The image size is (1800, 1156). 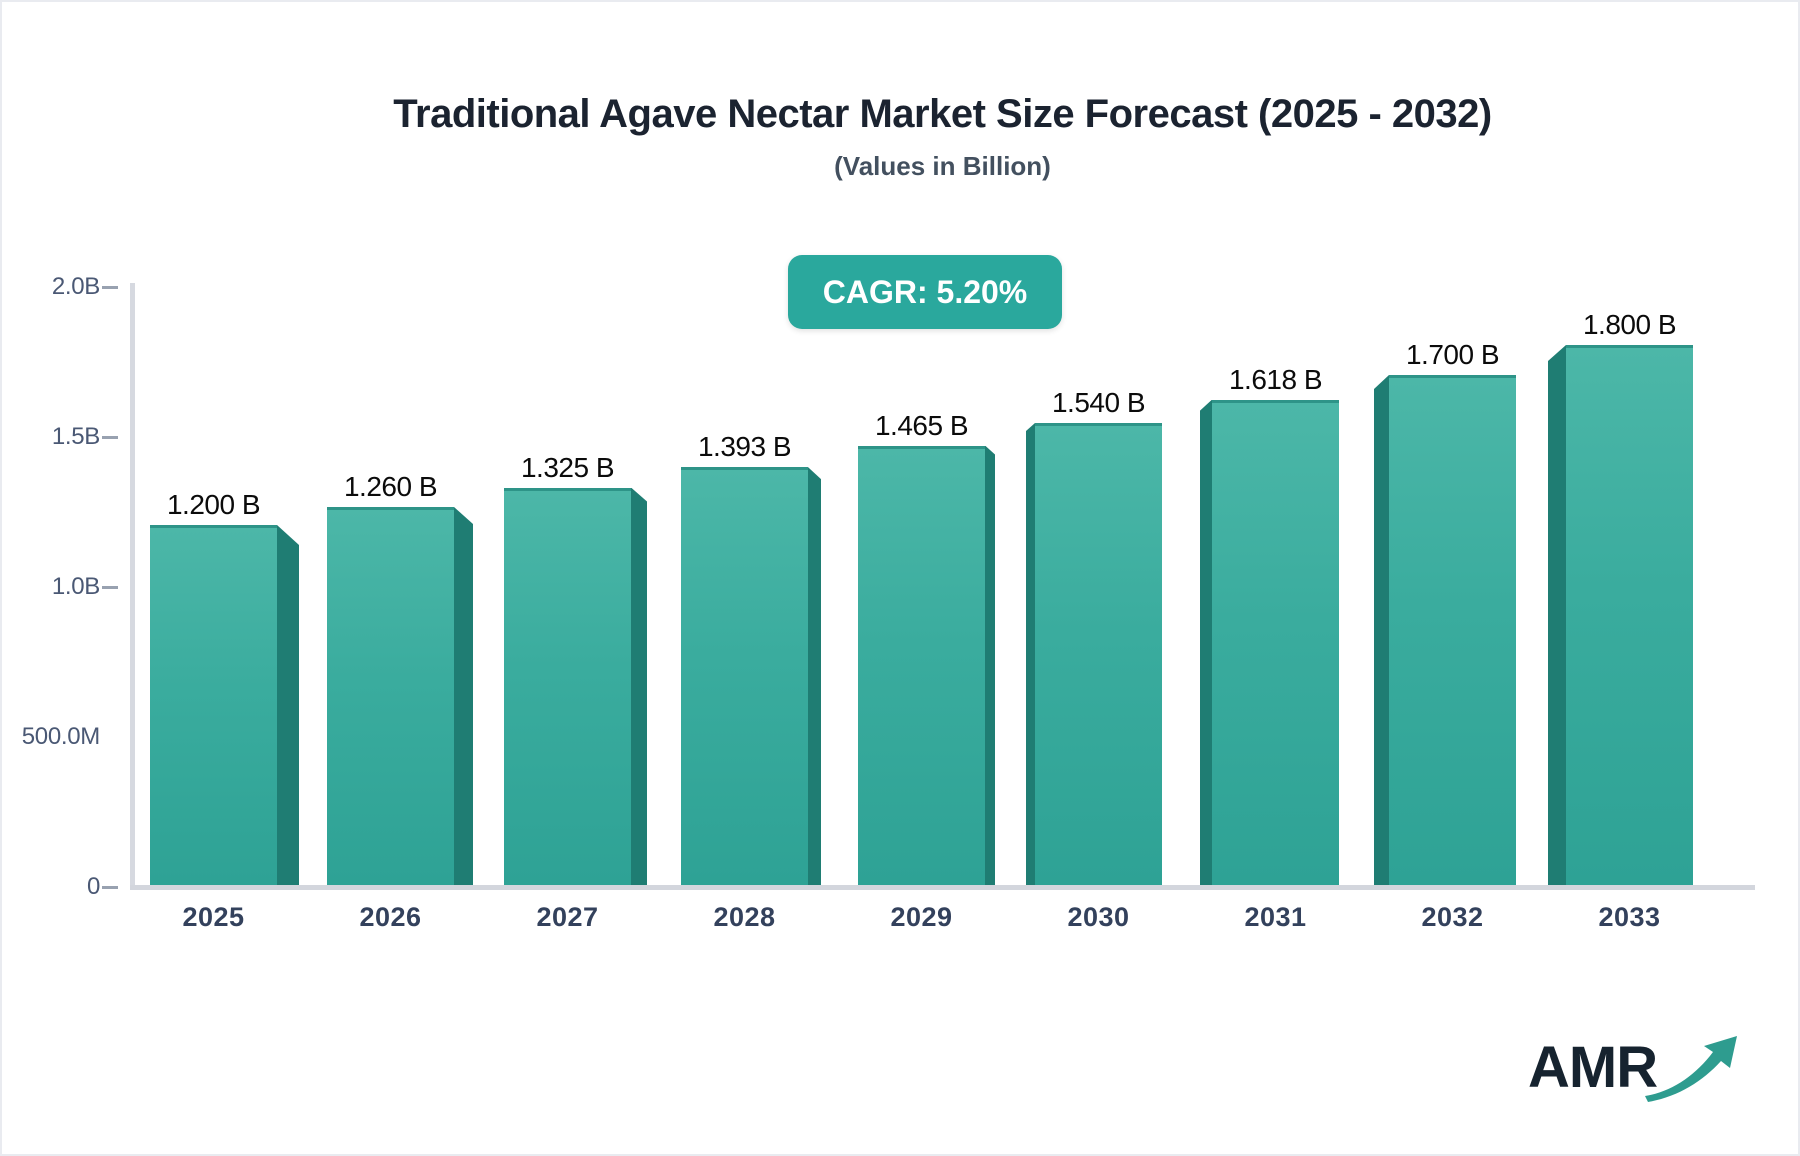 I want to click on bar-2030, so click(x=1094, y=654).